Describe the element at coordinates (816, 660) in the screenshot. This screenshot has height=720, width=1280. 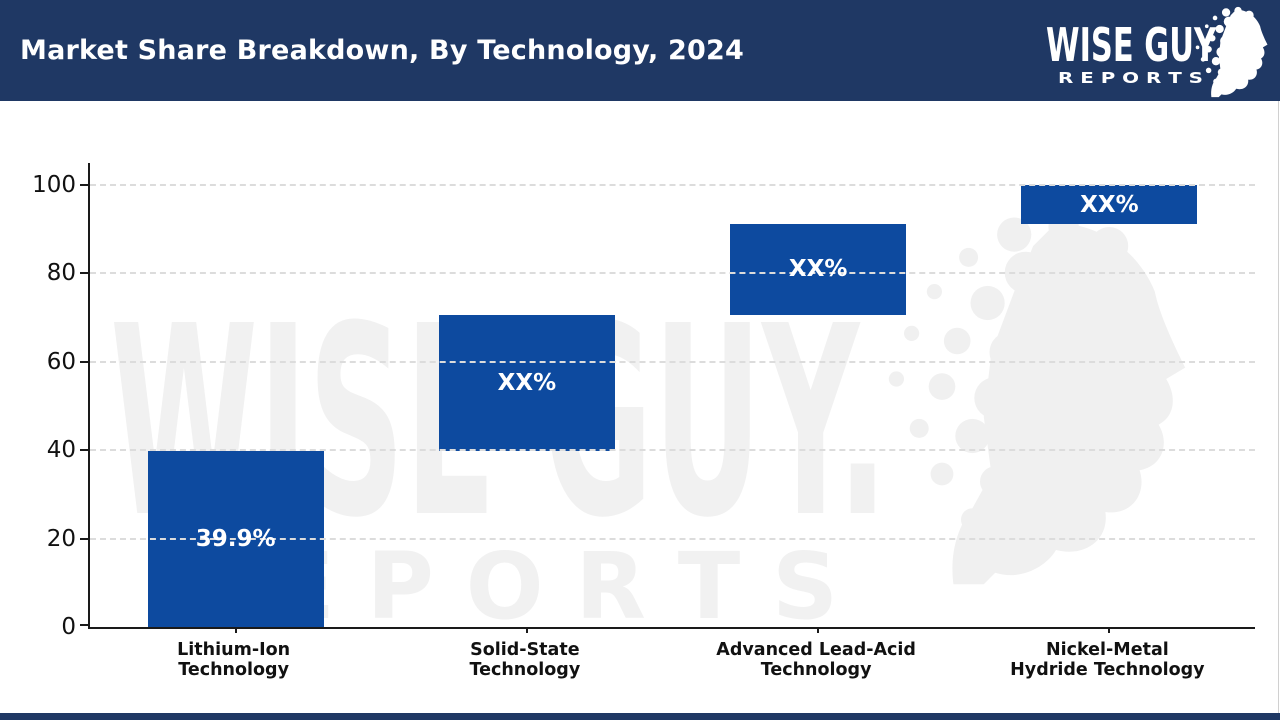
I see `category-label: Advanced Lead-Acid Technology` at that location.